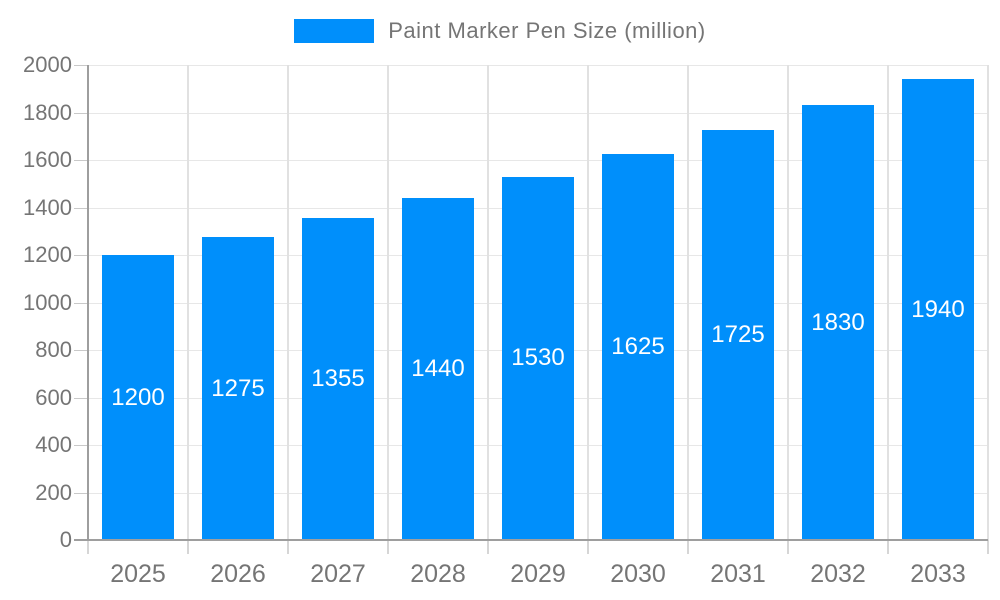 The height and width of the screenshot is (600, 1000). I want to click on y-axis-label: 600, so click(53, 397).